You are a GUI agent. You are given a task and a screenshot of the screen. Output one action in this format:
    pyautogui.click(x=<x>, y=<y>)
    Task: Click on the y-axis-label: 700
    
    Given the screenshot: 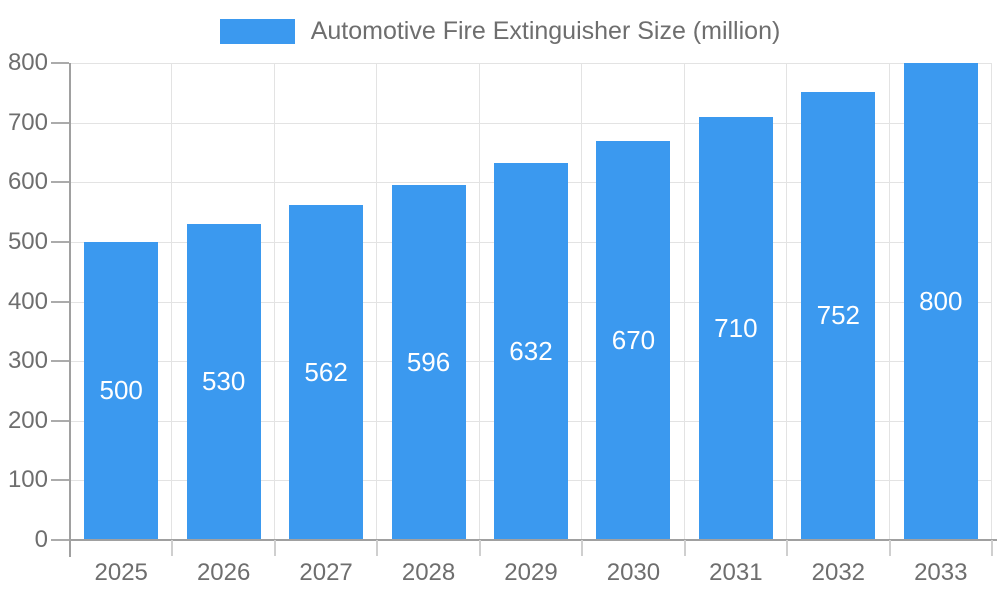 What is the action you would take?
    pyautogui.click(x=27, y=122)
    